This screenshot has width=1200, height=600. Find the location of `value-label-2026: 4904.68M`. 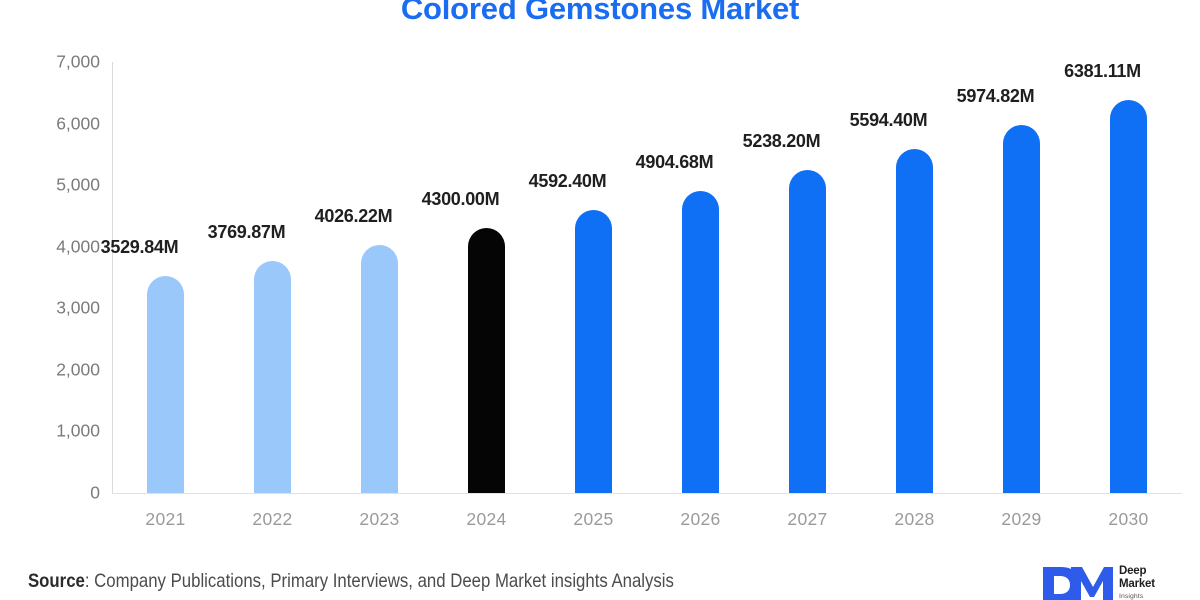

value-label-2026: 4904.68M is located at coordinates (674, 162).